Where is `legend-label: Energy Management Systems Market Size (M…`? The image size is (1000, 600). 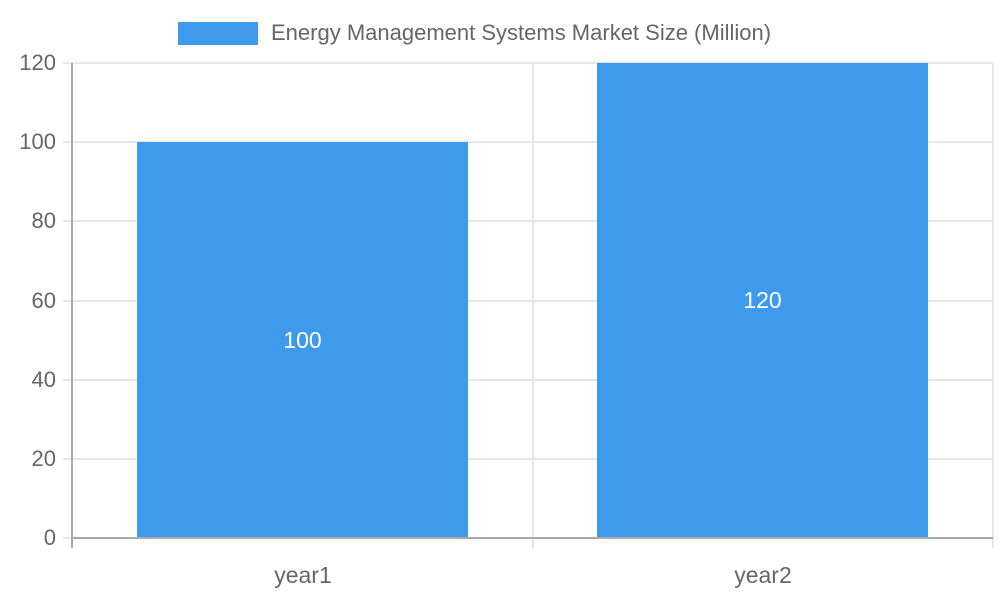 legend-label: Energy Management Systems Market Size (M… is located at coordinates (521, 32).